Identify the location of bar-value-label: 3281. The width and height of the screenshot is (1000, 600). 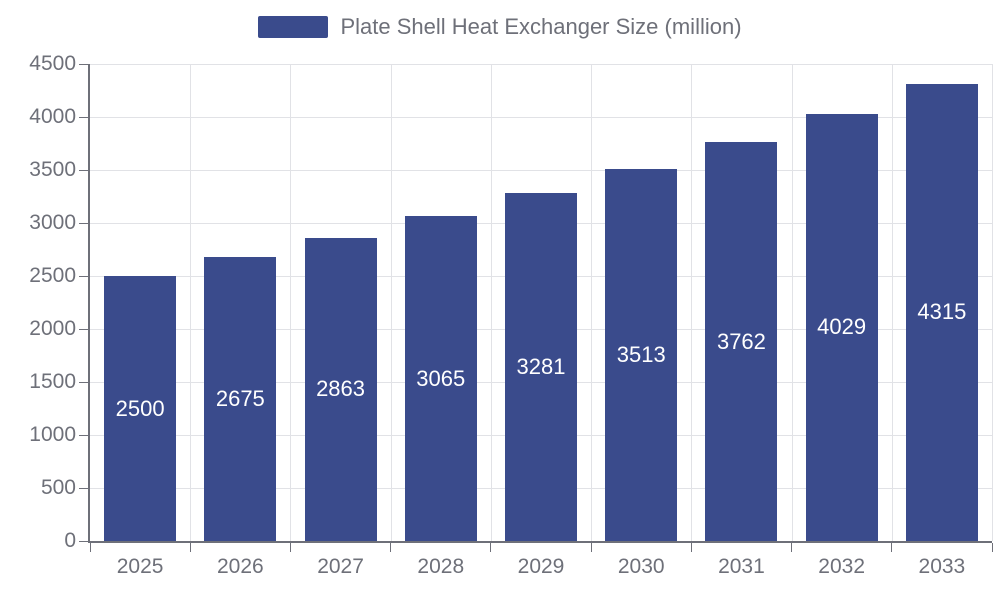
(541, 367).